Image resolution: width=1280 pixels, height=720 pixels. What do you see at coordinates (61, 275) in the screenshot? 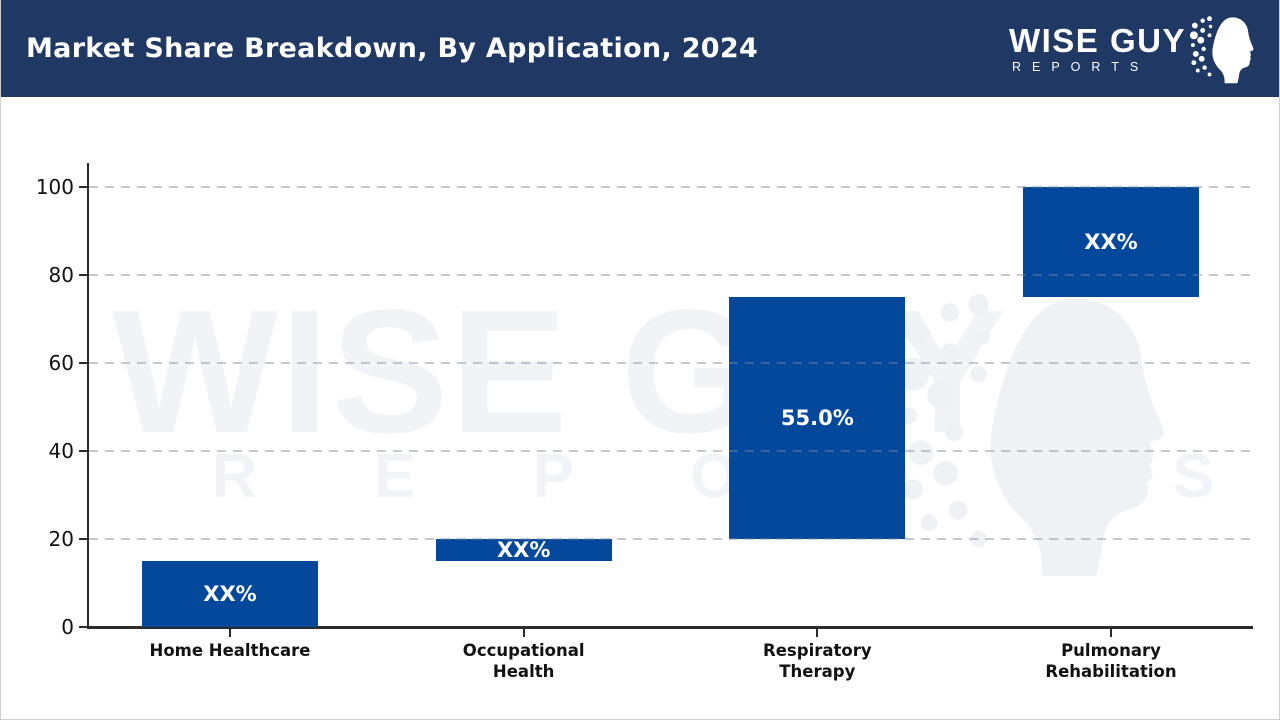
I see `y-tick-label: 80` at bounding box center [61, 275].